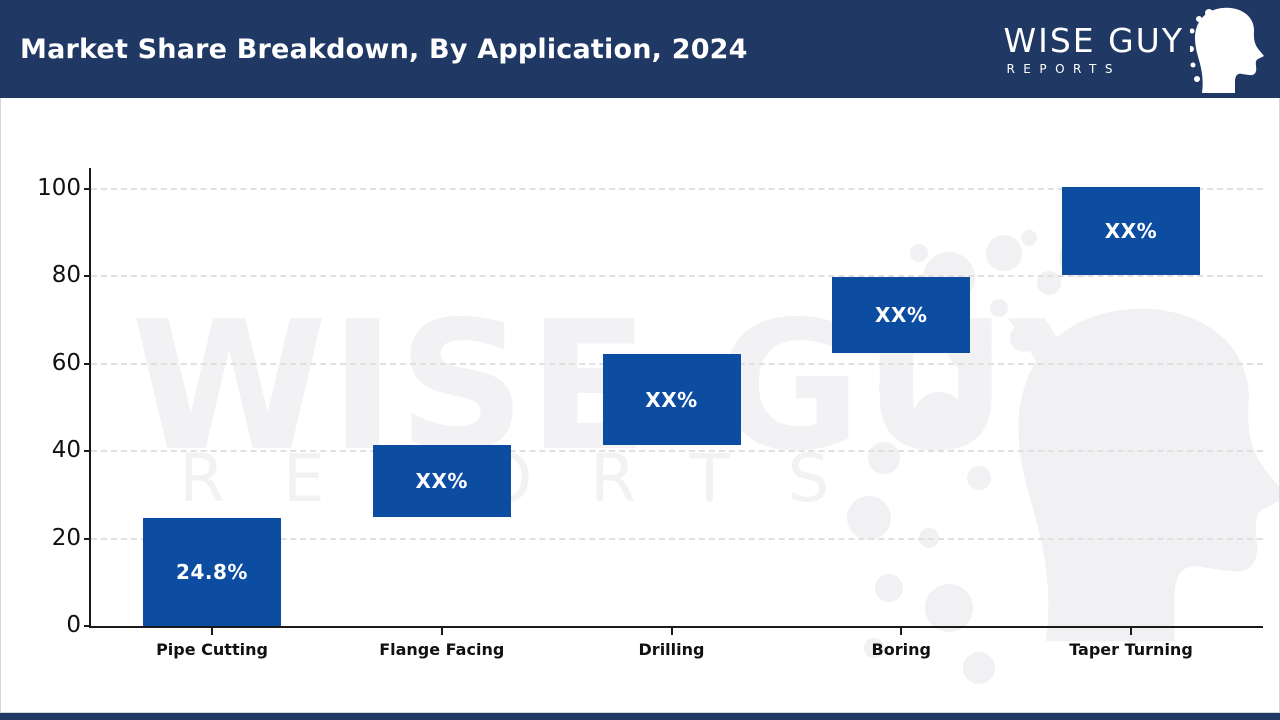 The width and height of the screenshot is (1280, 720). What do you see at coordinates (671, 649) in the screenshot?
I see `x-category-label: Drilling` at bounding box center [671, 649].